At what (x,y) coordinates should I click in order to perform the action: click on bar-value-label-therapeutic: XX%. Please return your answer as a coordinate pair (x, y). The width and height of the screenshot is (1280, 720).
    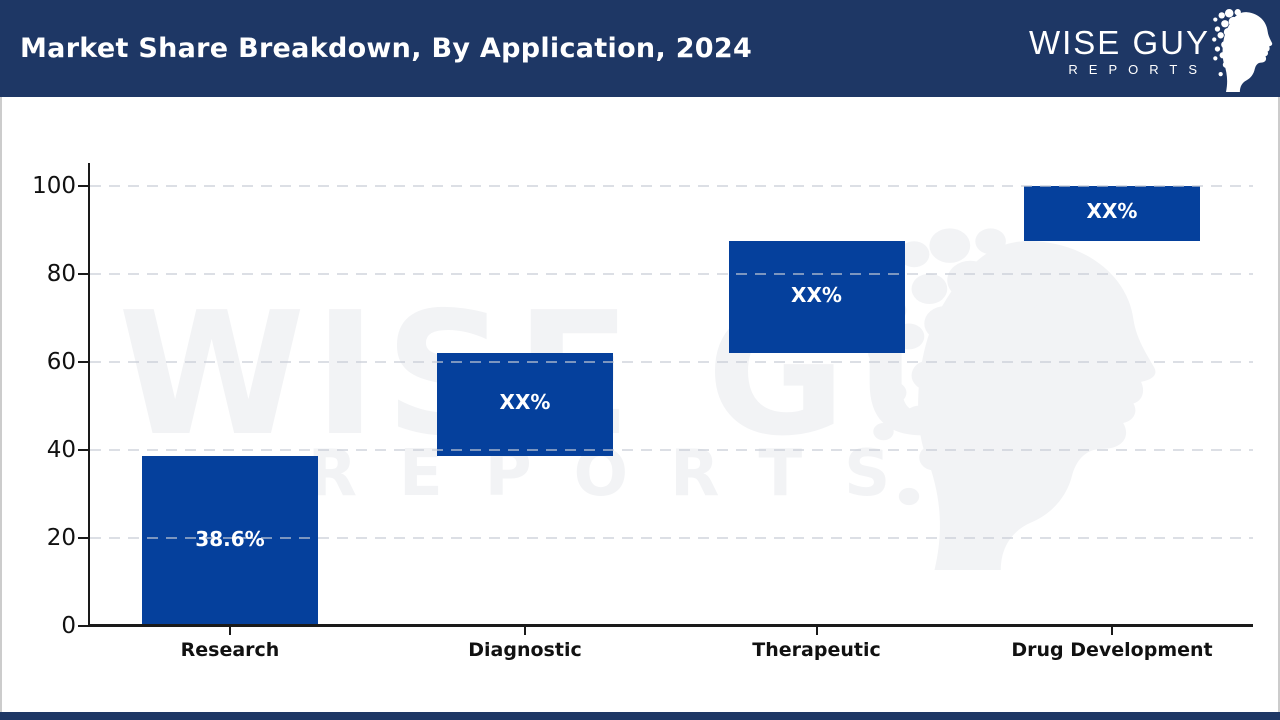
    Looking at the image, I should click on (816, 294).